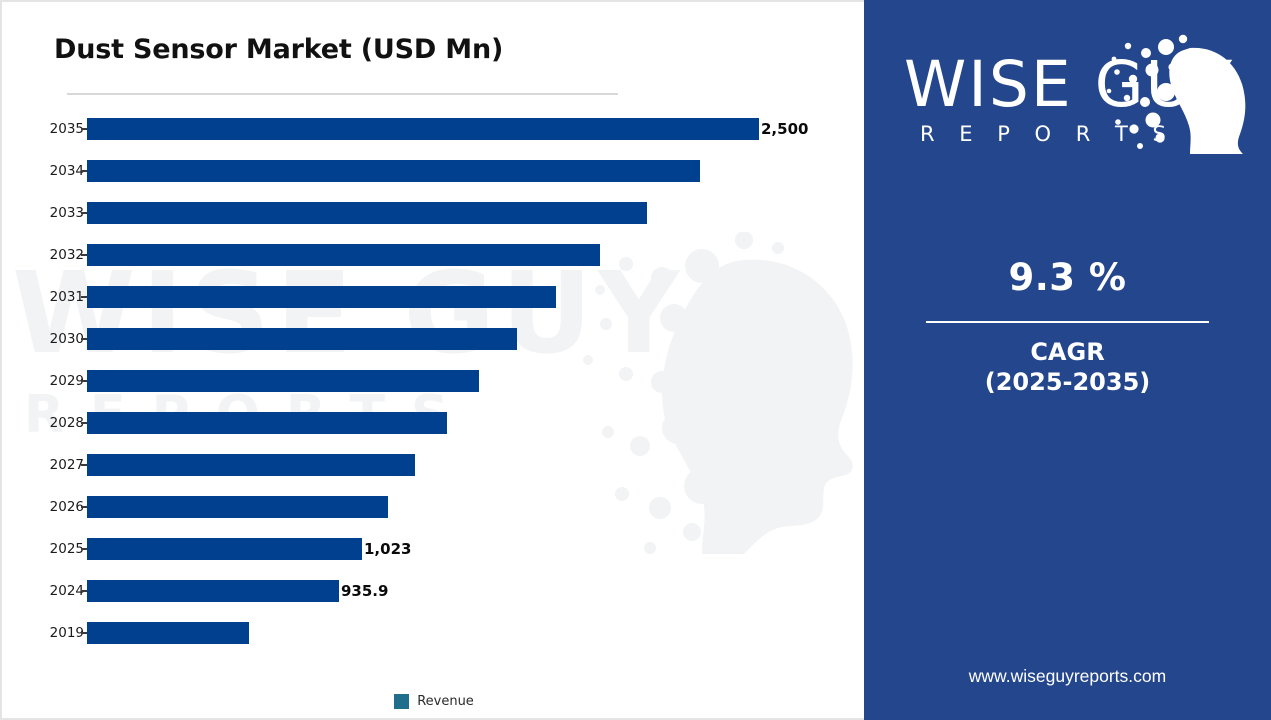 Image resolution: width=1271 pixels, height=720 pixels. Describe the element at coordinates (66, 591) in the screenshot. I see `y-axis-tick-label: 2024` at that location.